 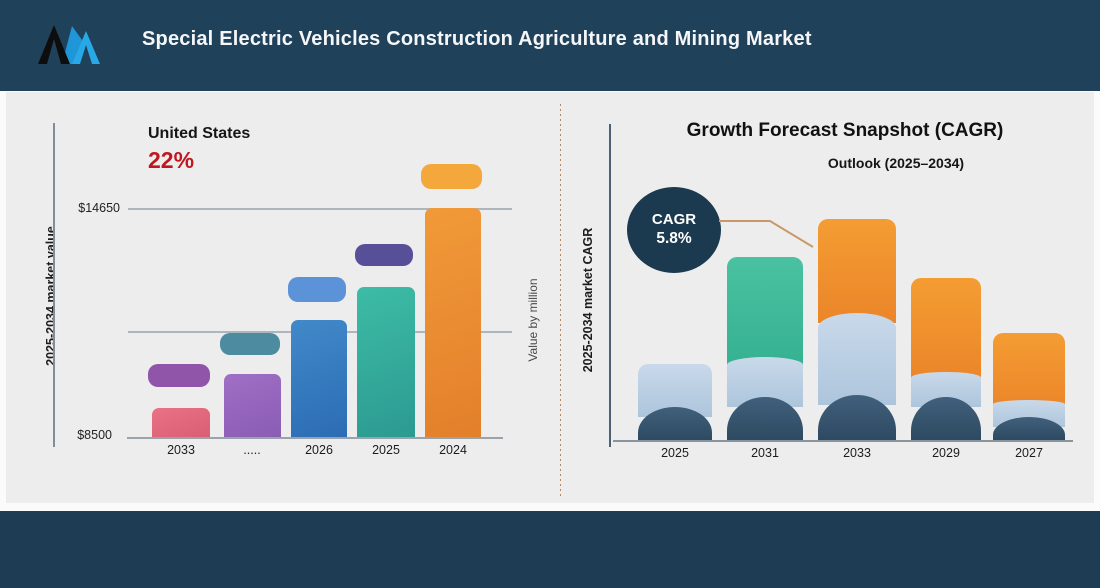 What do you see at coordinates (384, 255) in the screenshot?
I see `left-bar-cap-2025` at bounding box center [384, 255].